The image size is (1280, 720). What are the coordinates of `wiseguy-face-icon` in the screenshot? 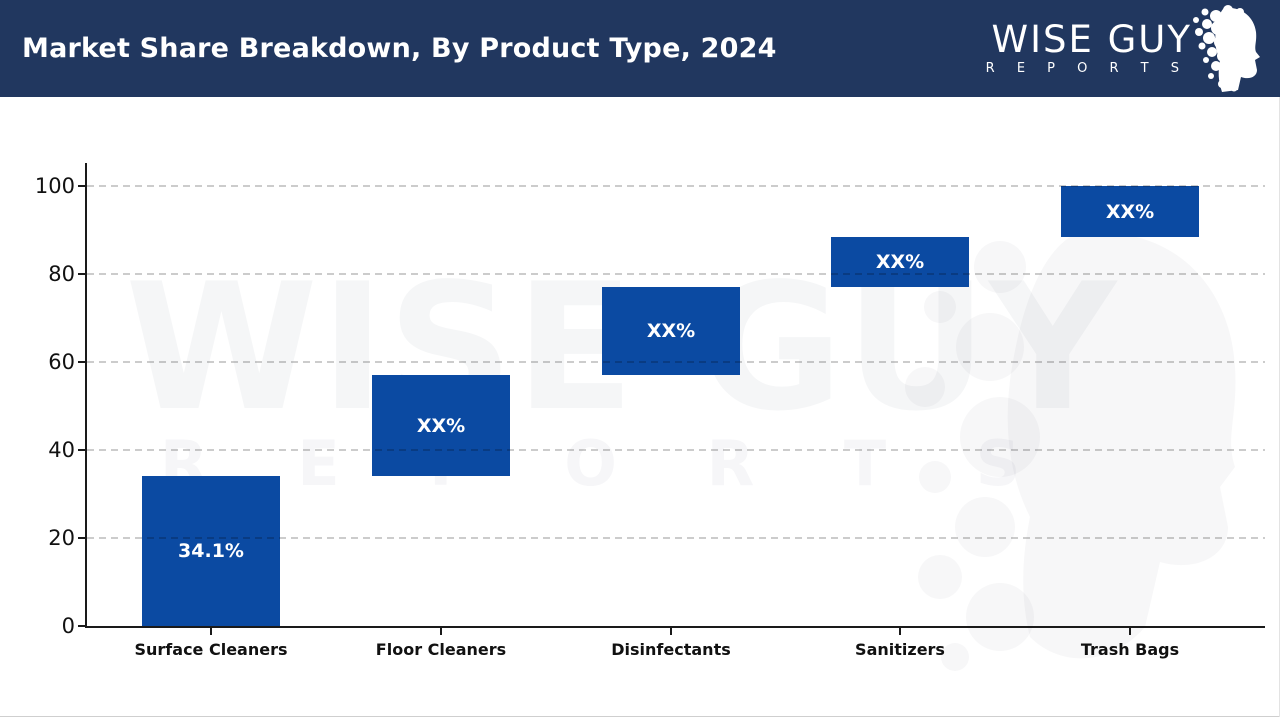 It's located at (1226, 48).